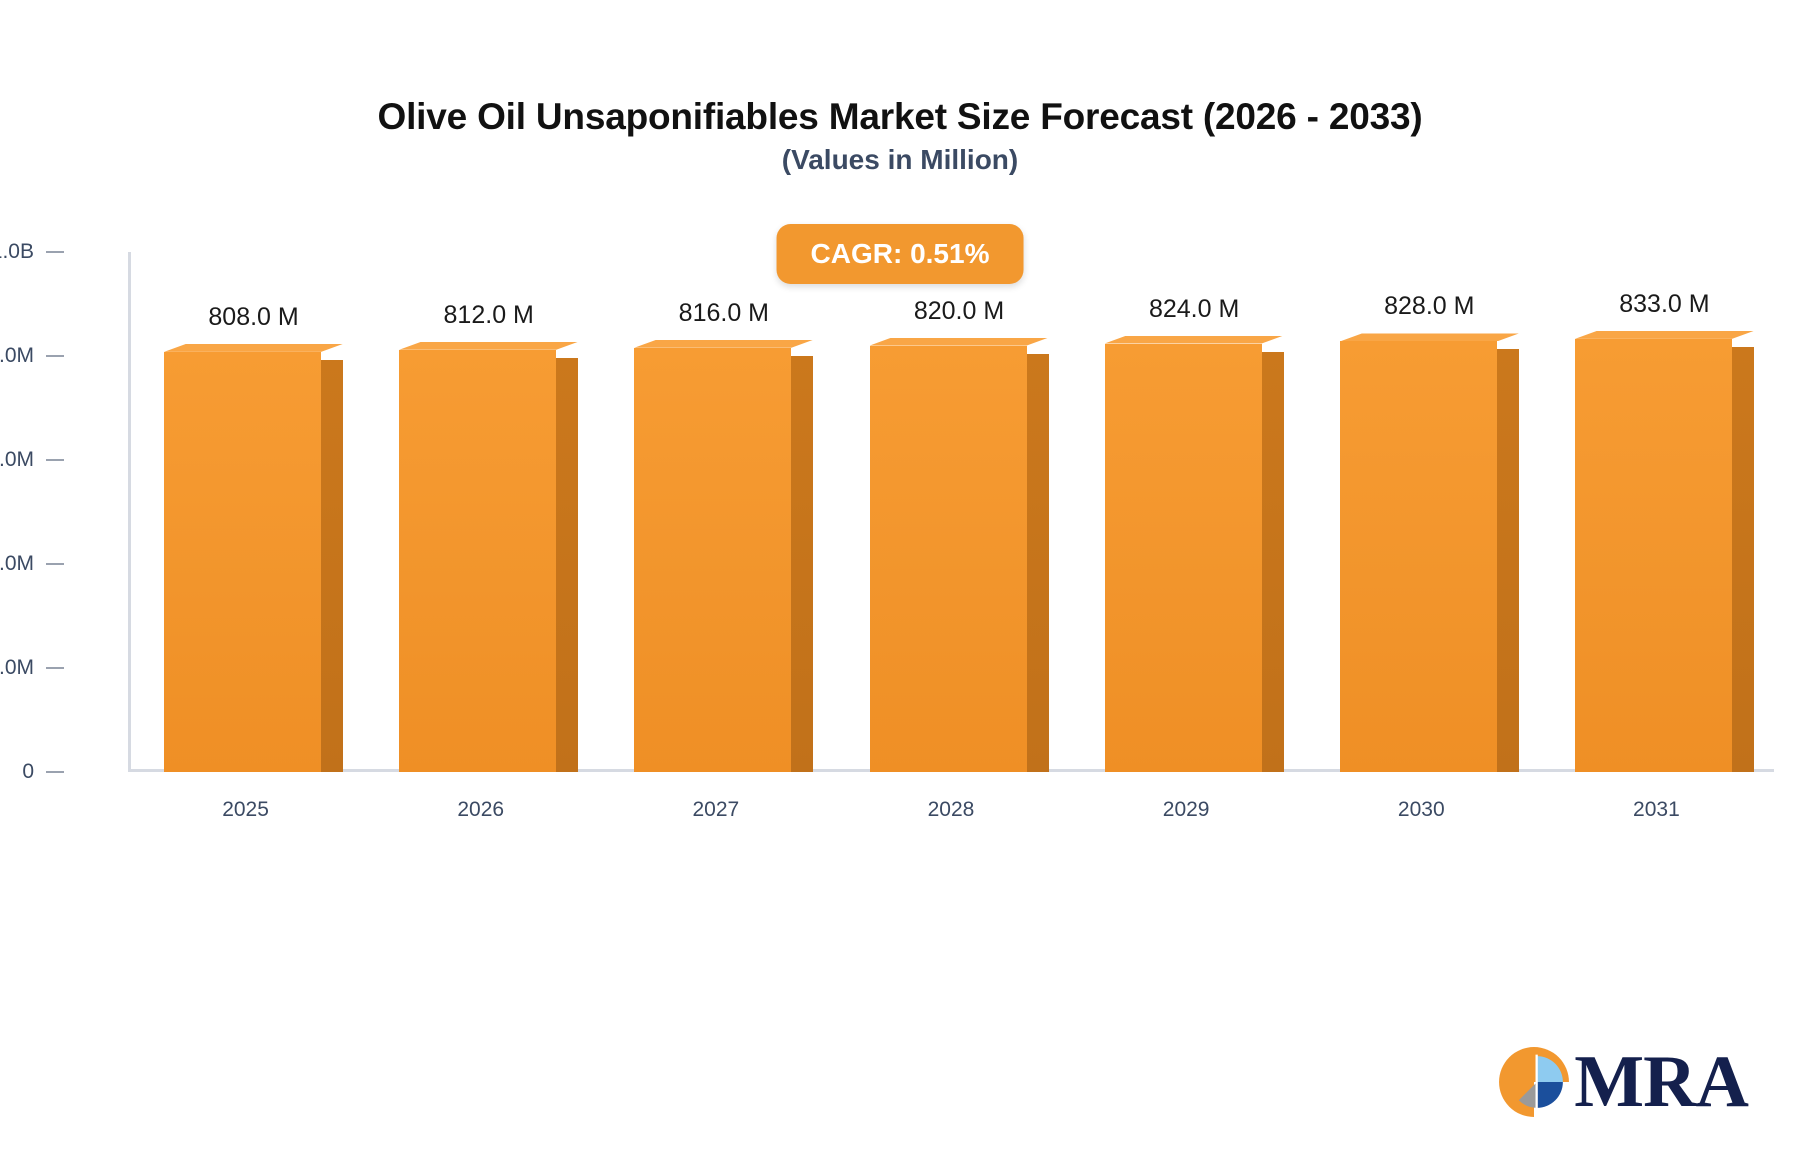  Describe the element at coordinates (1194, 308) in the screenshot. I see `bar-value-label: 824.0 M` at that location.